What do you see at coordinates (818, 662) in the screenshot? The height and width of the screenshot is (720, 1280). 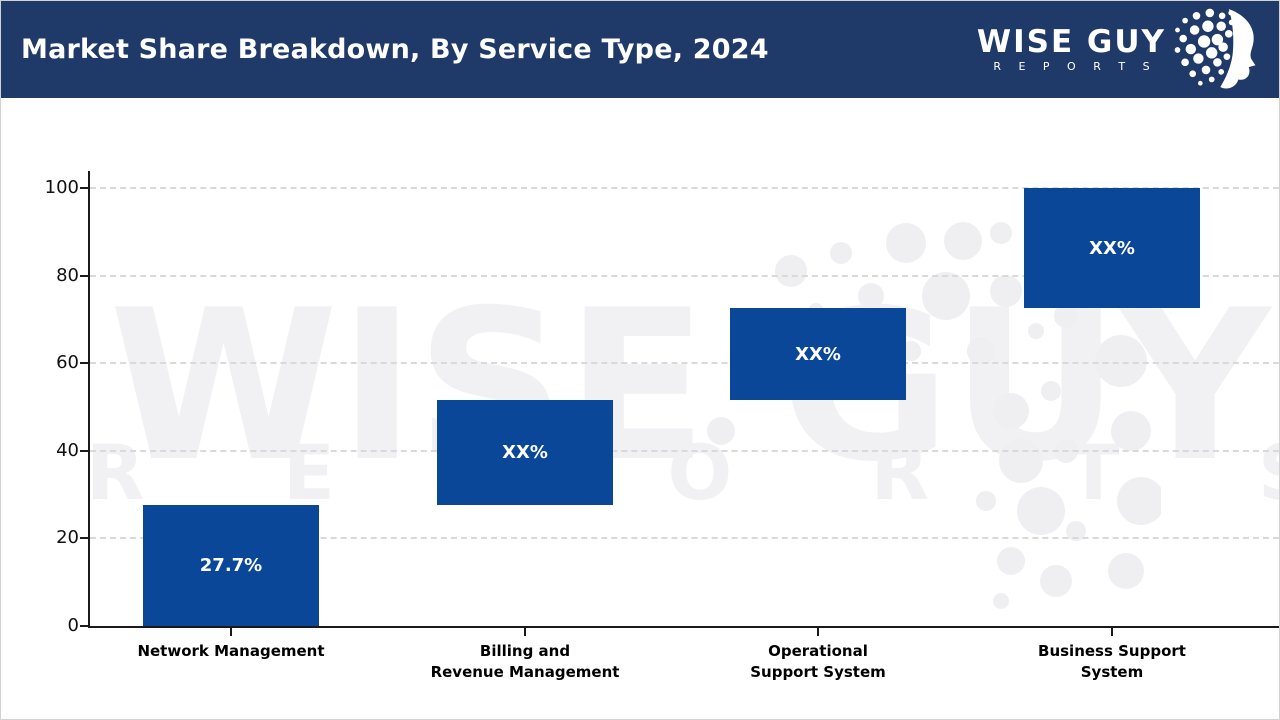 I see `x-category-label: Operational Support System` at bounding box center [818, 662].